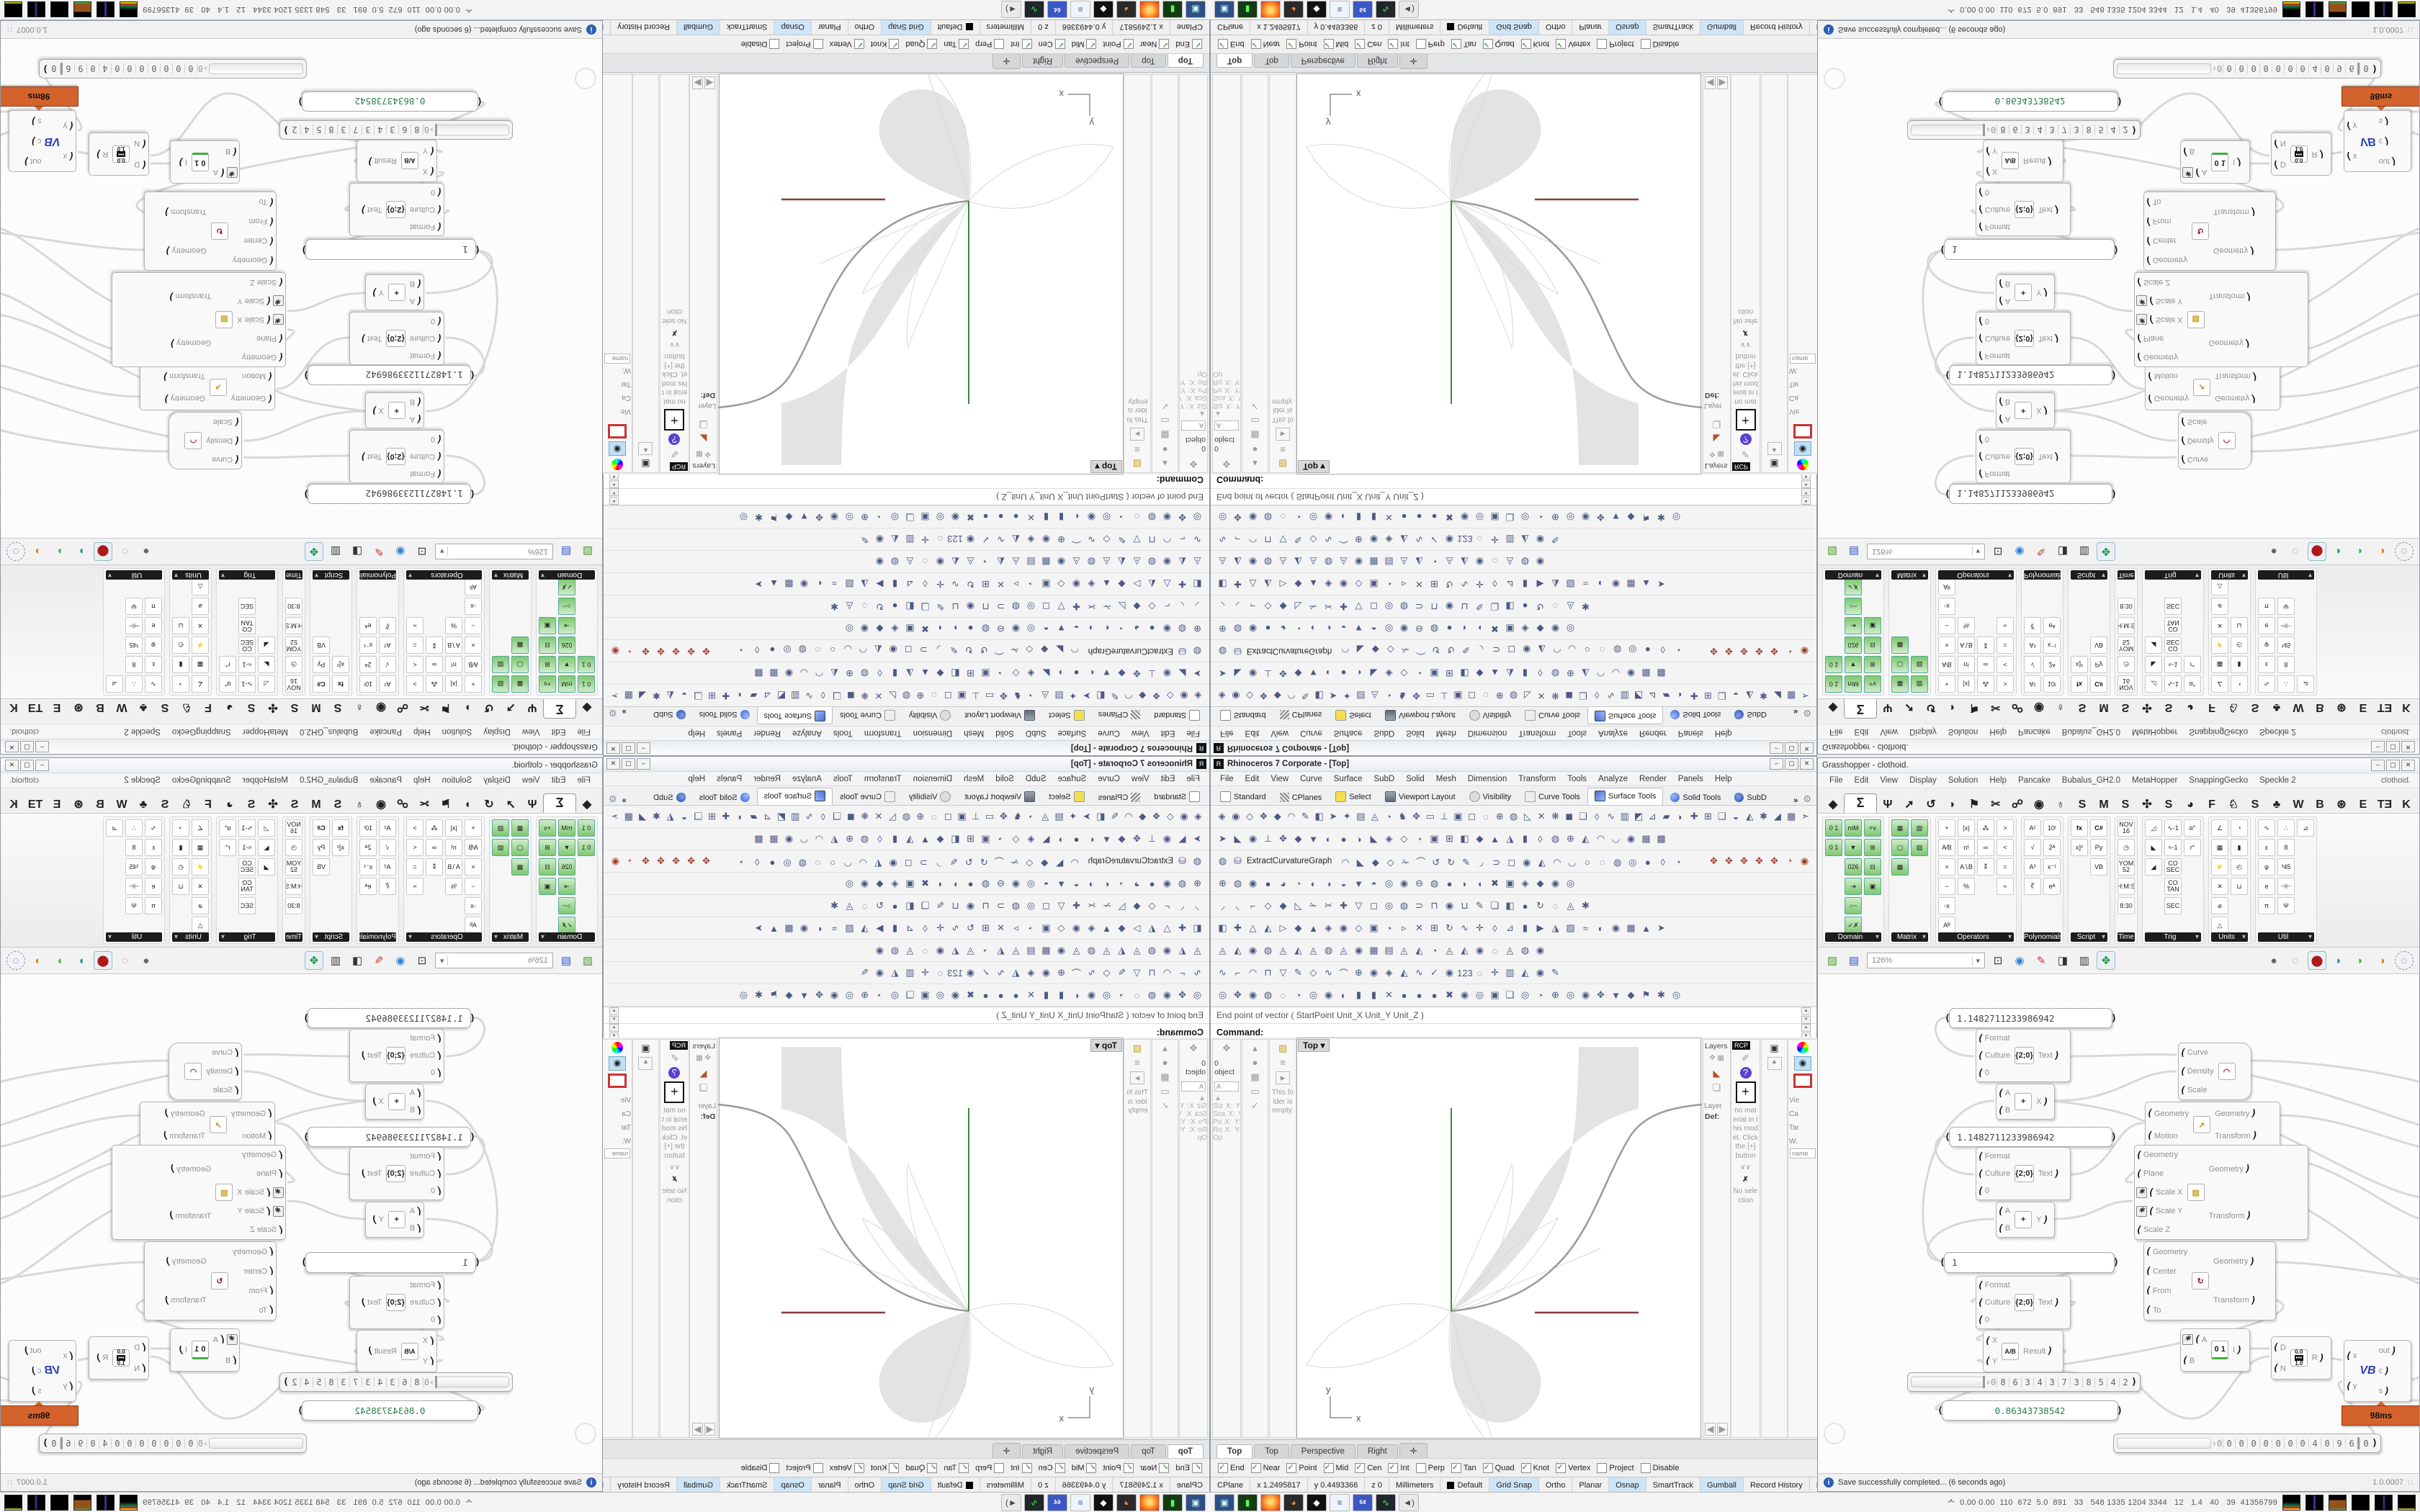 The width and height of the screenshot is (2420, 1512). What do you see at coordinates (829, 27) in the screenshot?
I see `status-planar: Planar` at bounding box center [829, 27].